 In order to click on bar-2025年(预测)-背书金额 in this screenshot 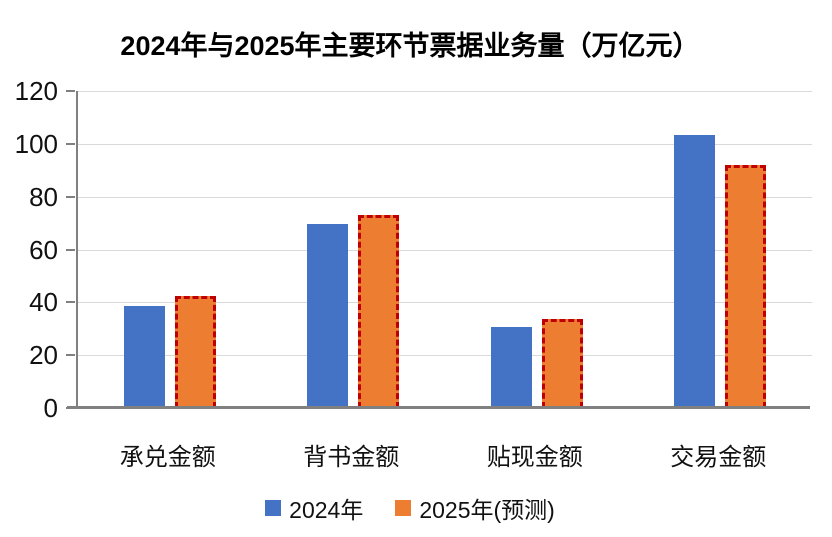, I will do `click(379, 311)`.